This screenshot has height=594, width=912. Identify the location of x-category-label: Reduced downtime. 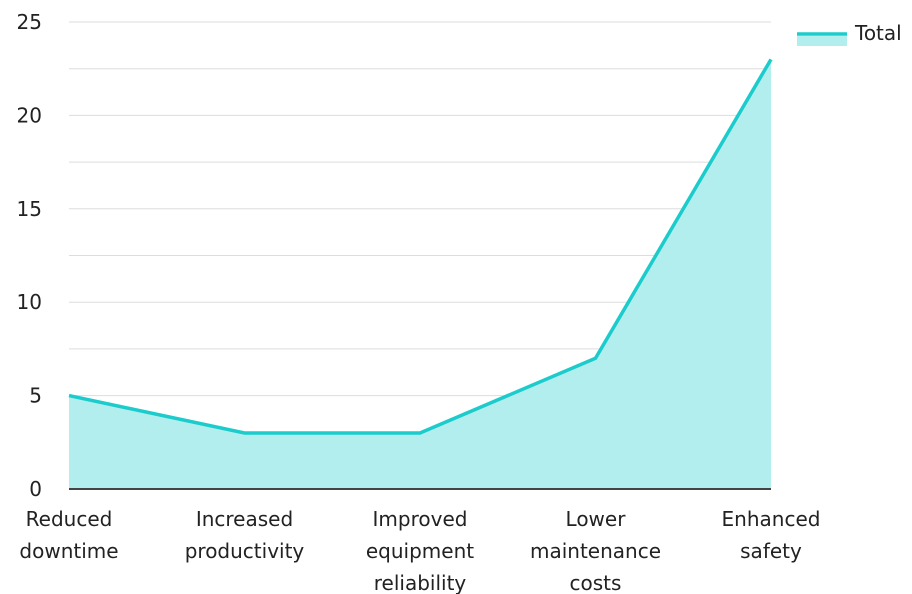
(68, 535).